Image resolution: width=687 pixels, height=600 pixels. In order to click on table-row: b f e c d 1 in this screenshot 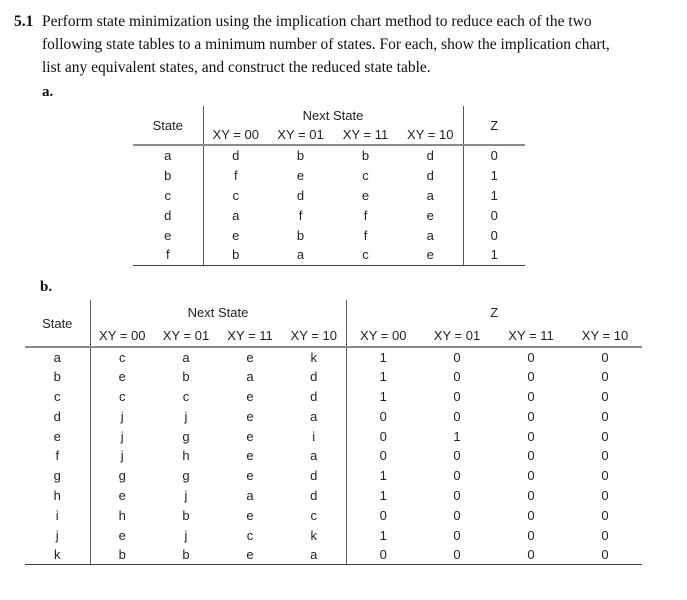, I will do `click(329, 175)`.